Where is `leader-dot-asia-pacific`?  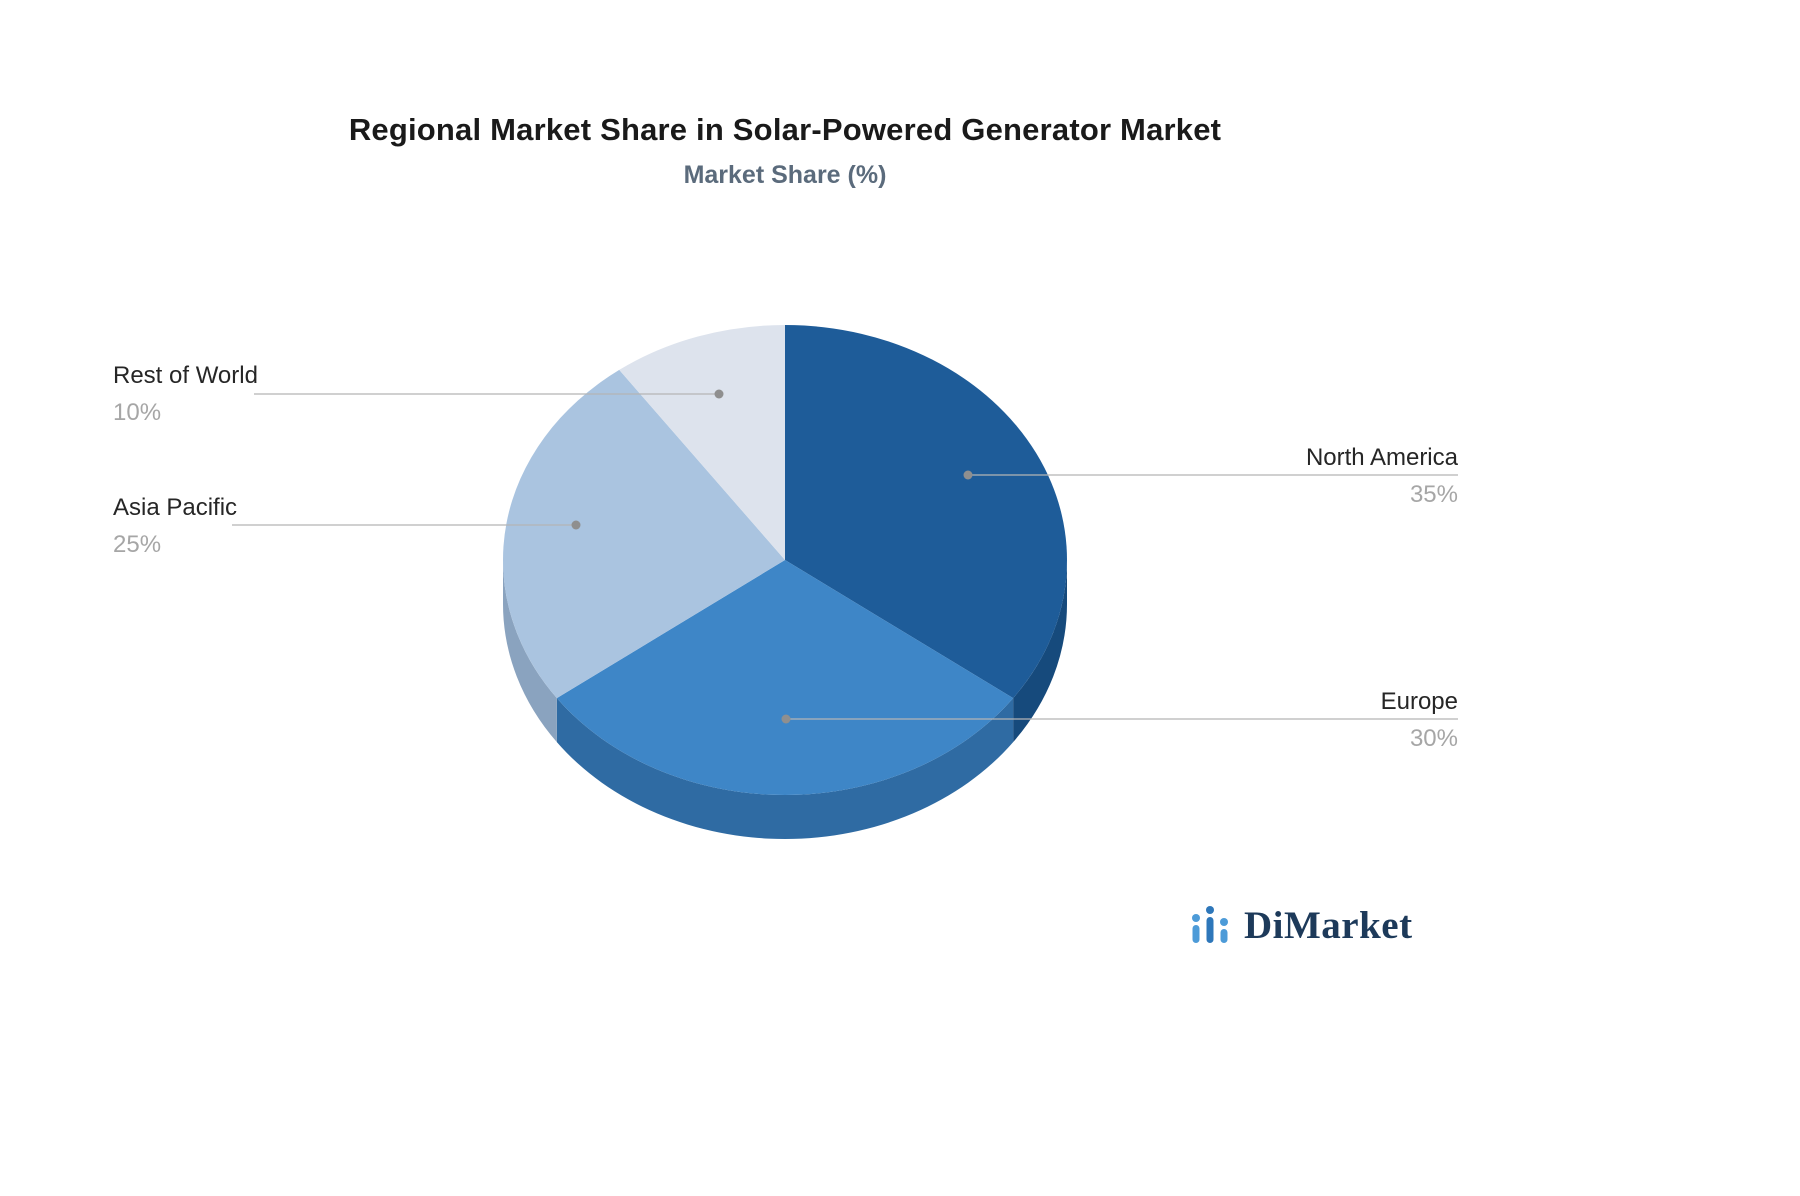 leader-dot-asia-pacific is located at coordinates (576, 525).